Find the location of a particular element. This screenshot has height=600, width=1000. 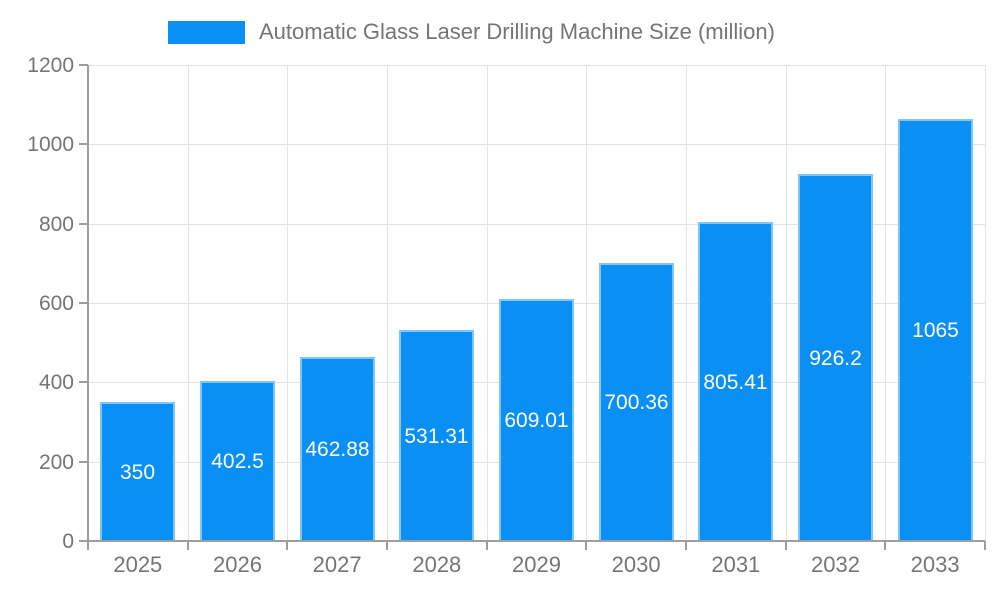

x-tick-label: 2032 is located at coordinates (835, 564).